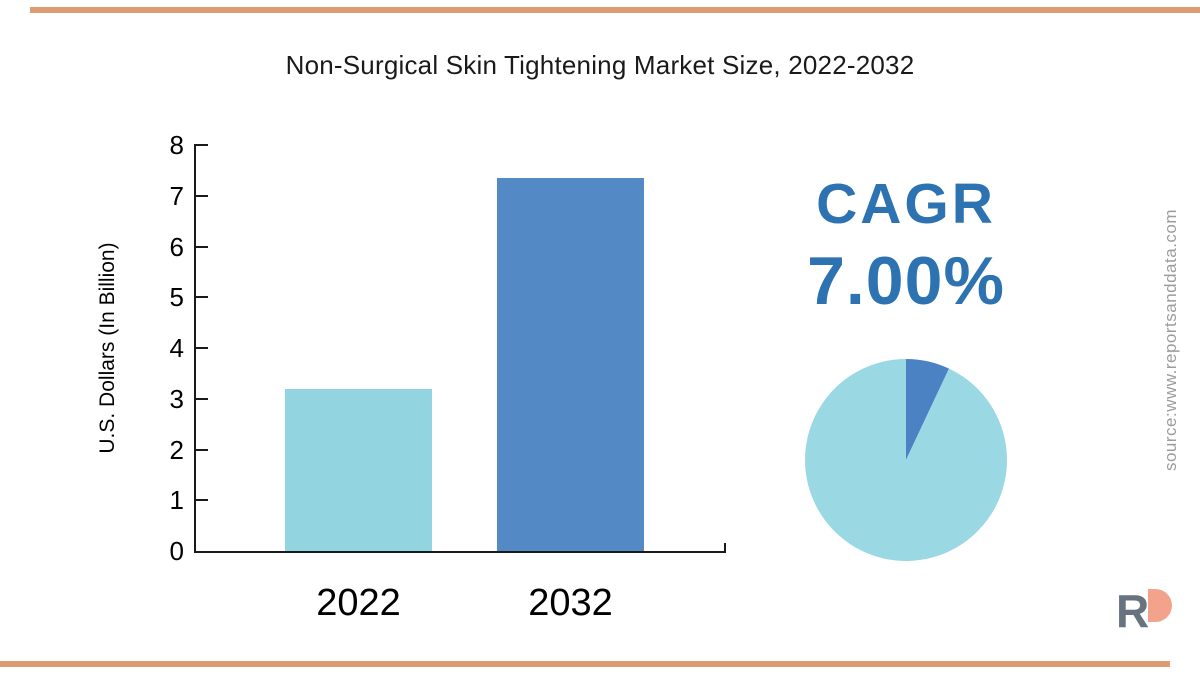  What do you see at coordinates (615, 10) in the screenshot?
I see `top-accent-bar` at bounding box center [615, 10].